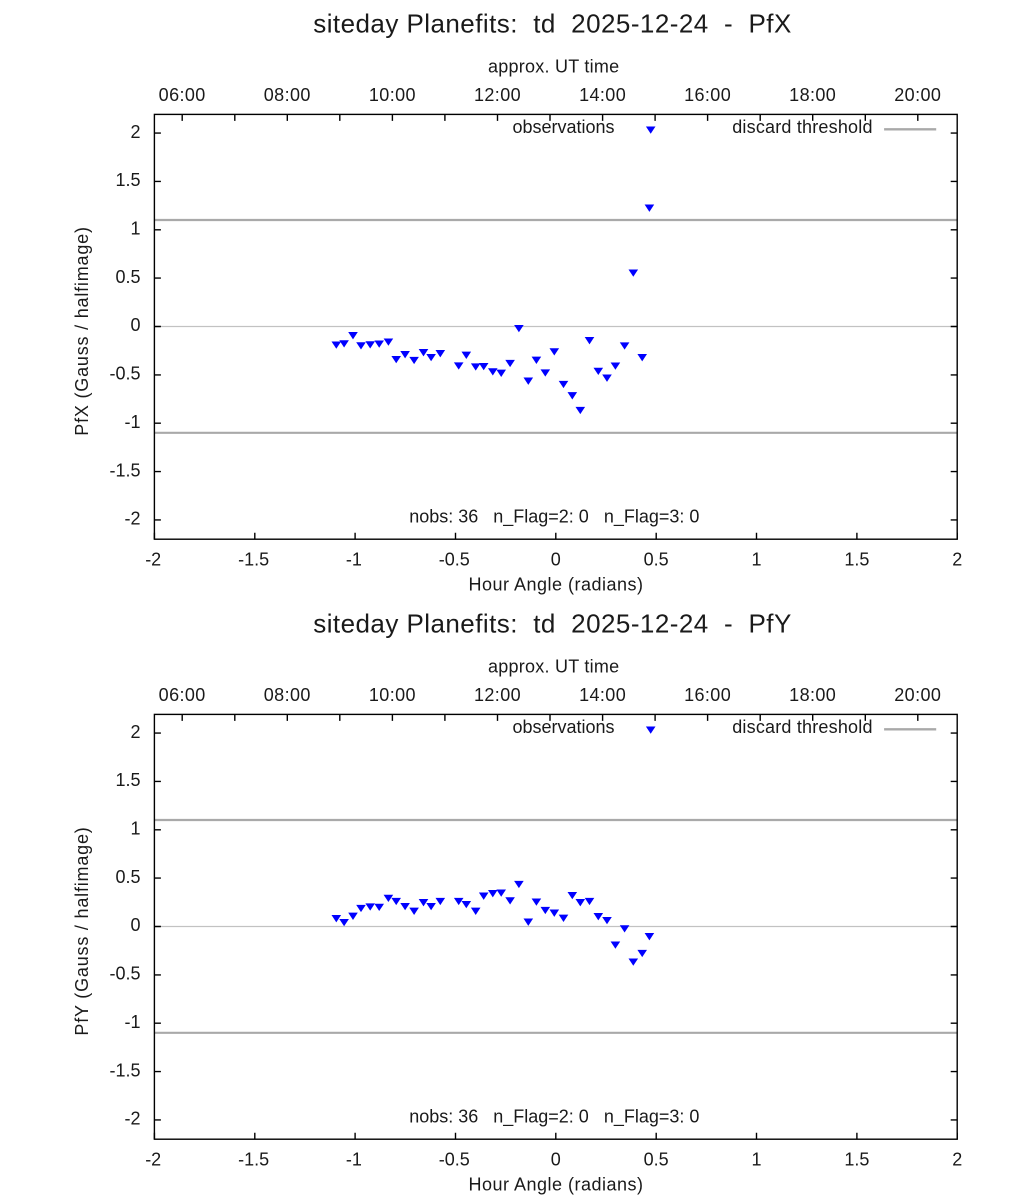 The width and height of the screenshot is (1024, 1200). What do you see at coordinates (82, 930) in the screenshot?
I see `svg-text: PfY (Gauss / halfimage)` at bounding box center [82, 930].